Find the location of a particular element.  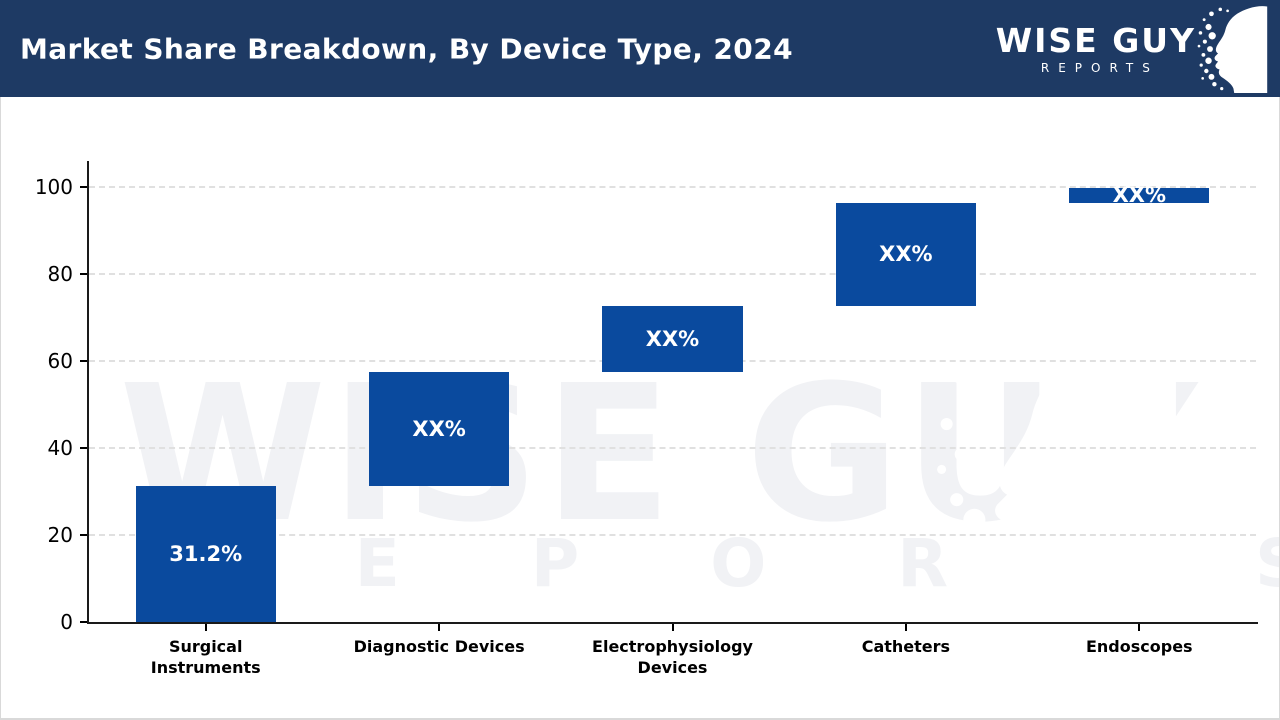

logo-subtitle: REPORTS is located at coordinates (1099, 67).